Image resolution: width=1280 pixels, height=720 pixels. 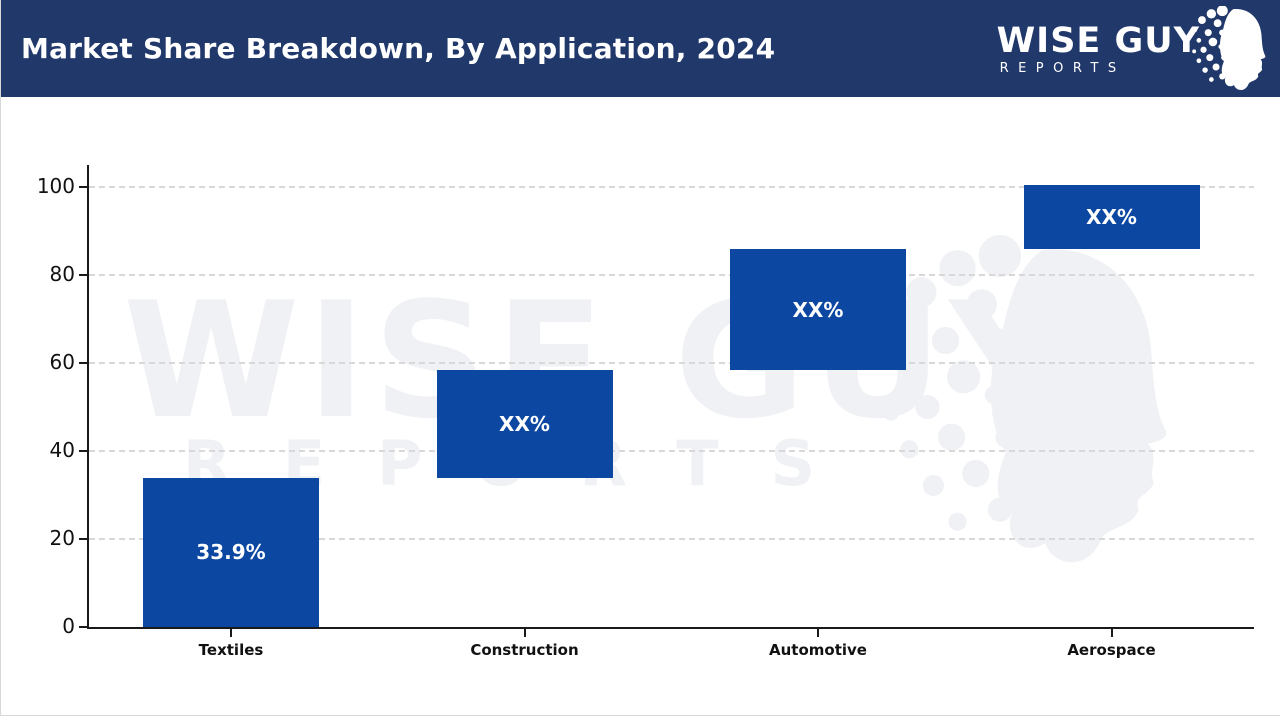 What do you see at coordinates (818, 633) in the screenshot?
I see `x-tick-automotive` at bounding box center [818, 633].